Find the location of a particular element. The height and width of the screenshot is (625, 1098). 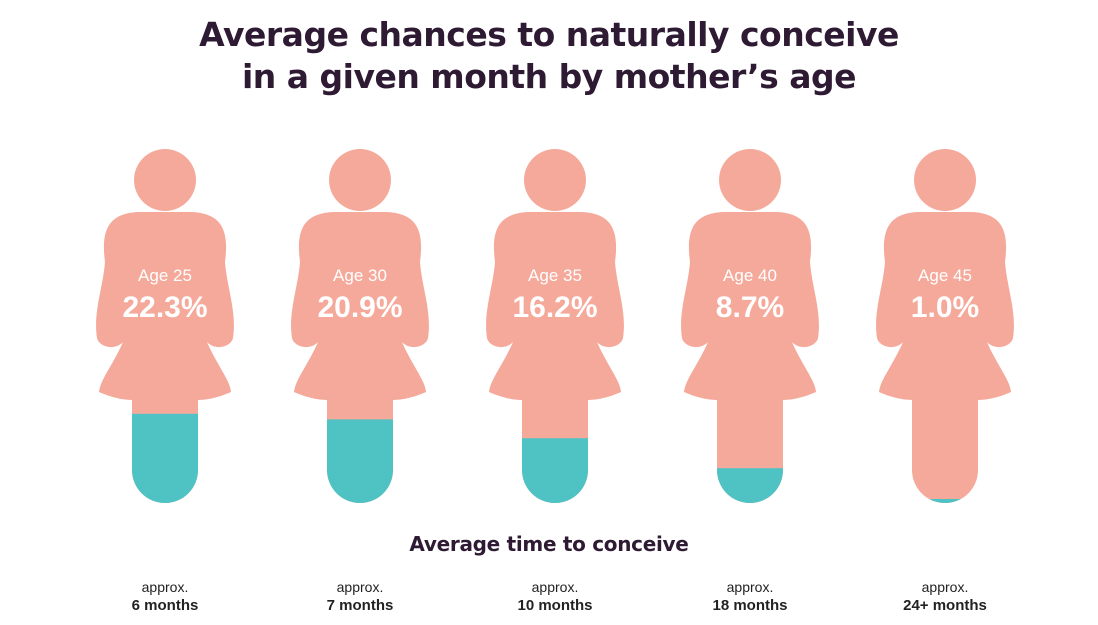

percentage-label: 20.9% is located at coordinates (359, 307).